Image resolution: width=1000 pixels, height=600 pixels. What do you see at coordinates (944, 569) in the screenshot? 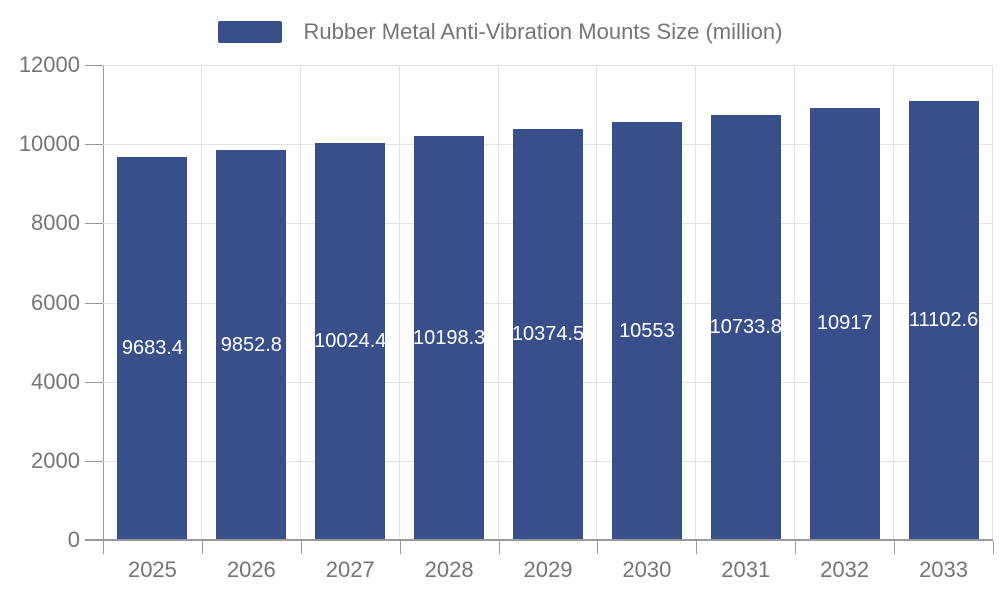
I see `x-axis-label-2033: 2033` at bounding box center [944, 569].